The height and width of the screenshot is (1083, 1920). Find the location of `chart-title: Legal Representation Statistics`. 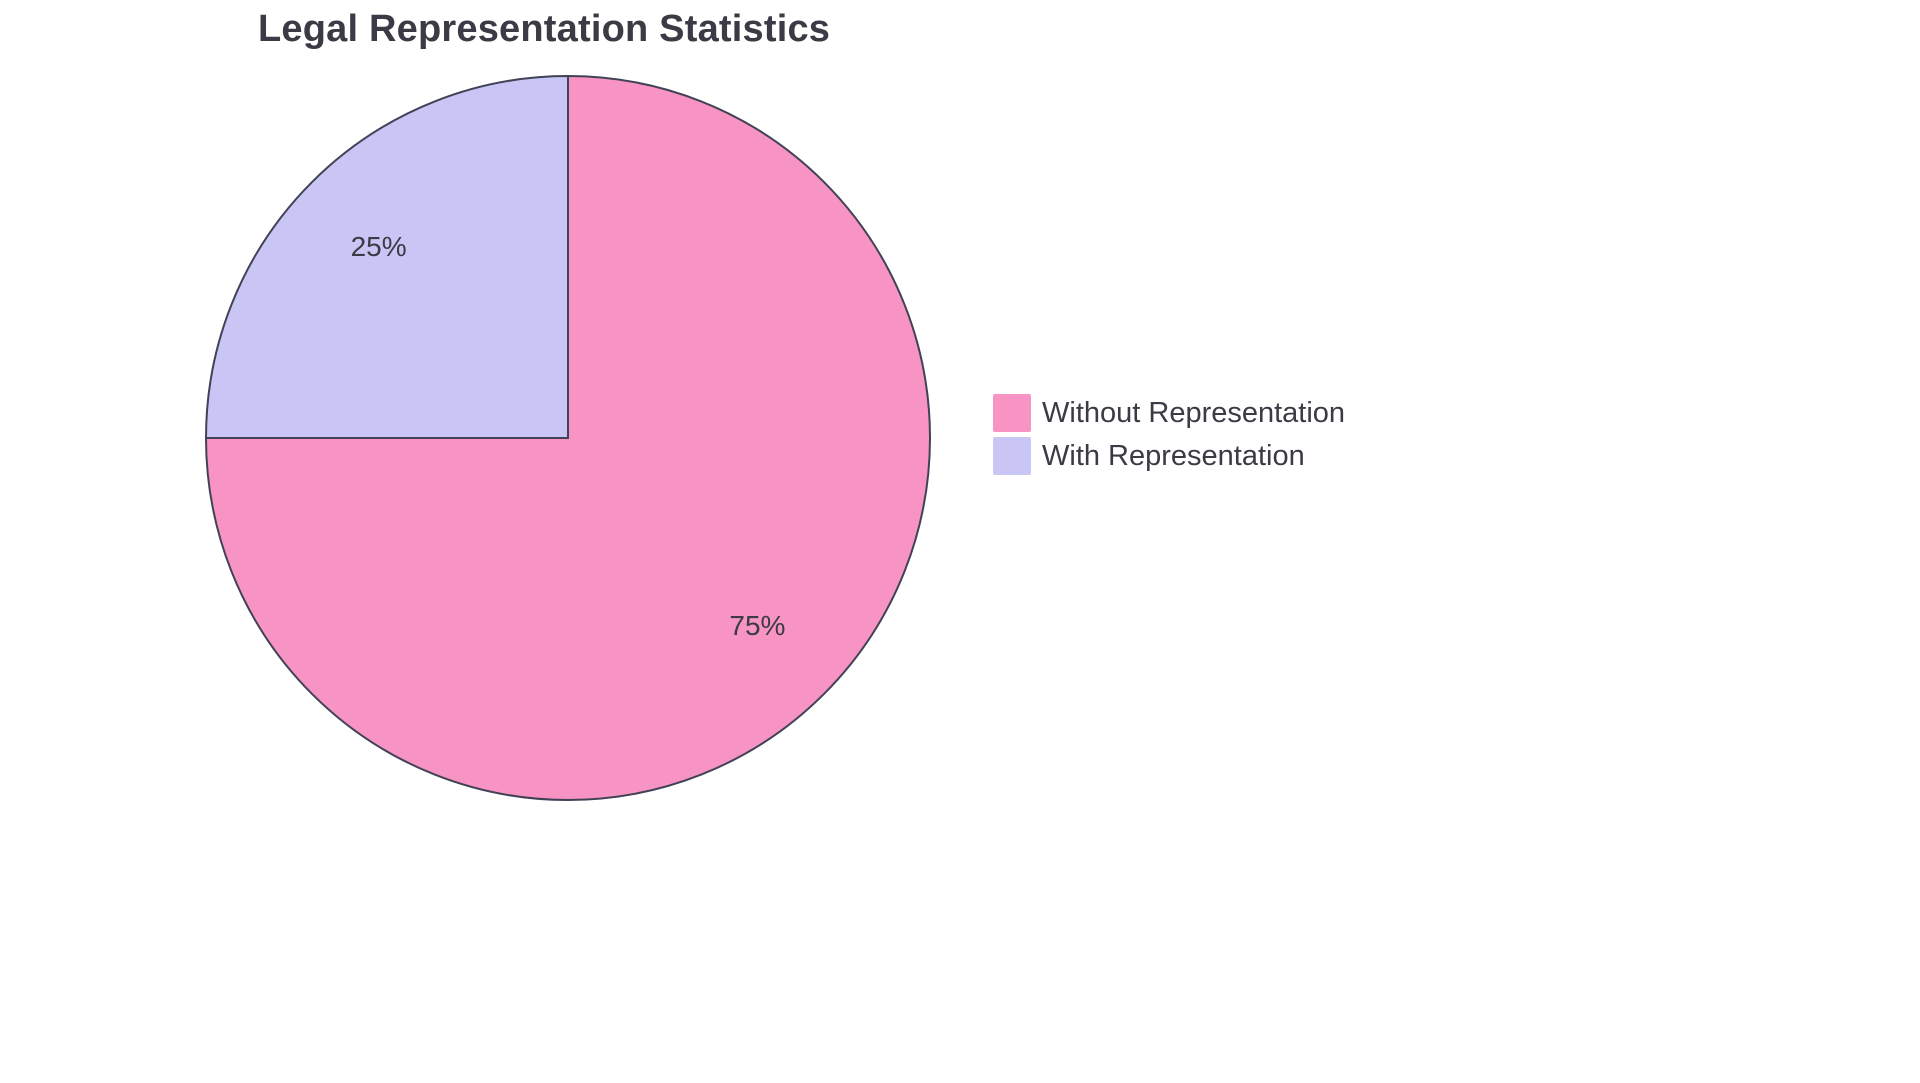

chart-title: Legal Representation Statistics is located at coordinates (544, 29).